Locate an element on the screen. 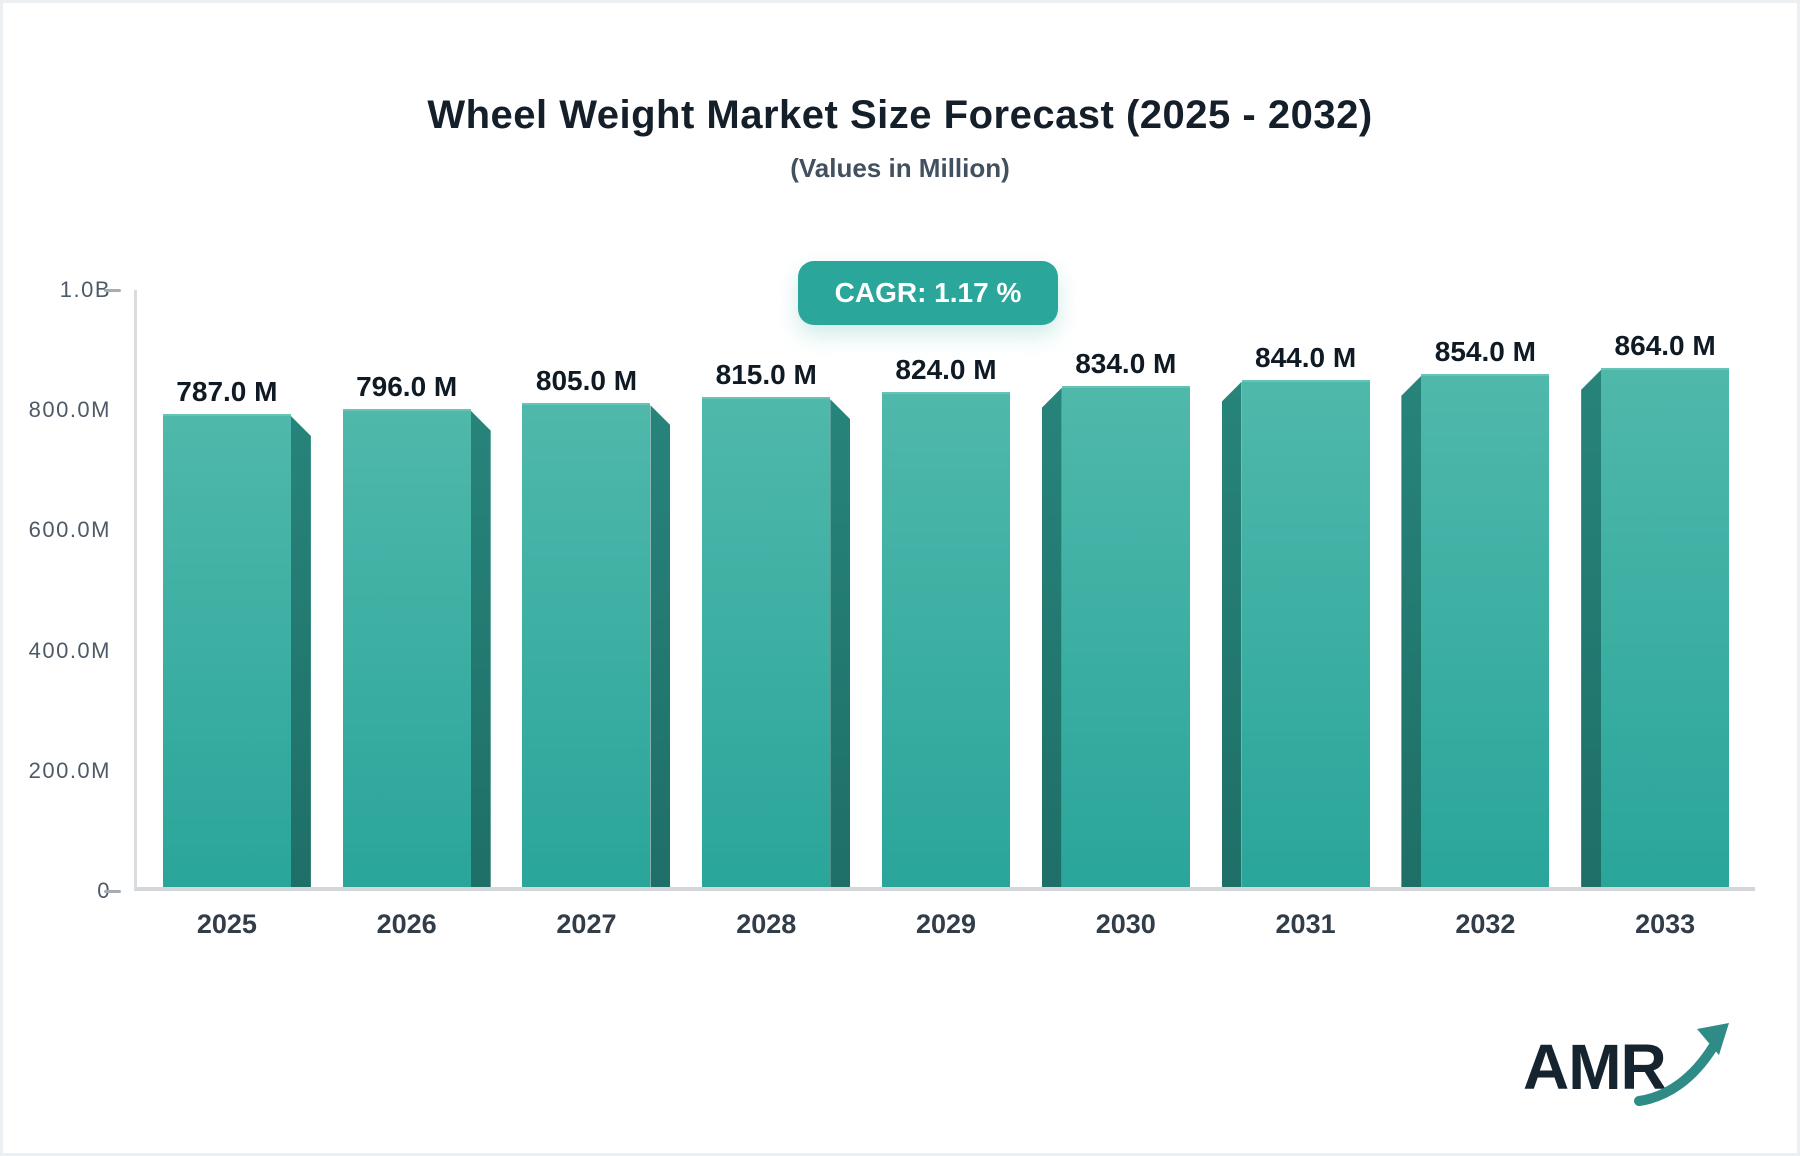  bar-group: 864.0 M 2033 is located at coordinates (1665, 614).